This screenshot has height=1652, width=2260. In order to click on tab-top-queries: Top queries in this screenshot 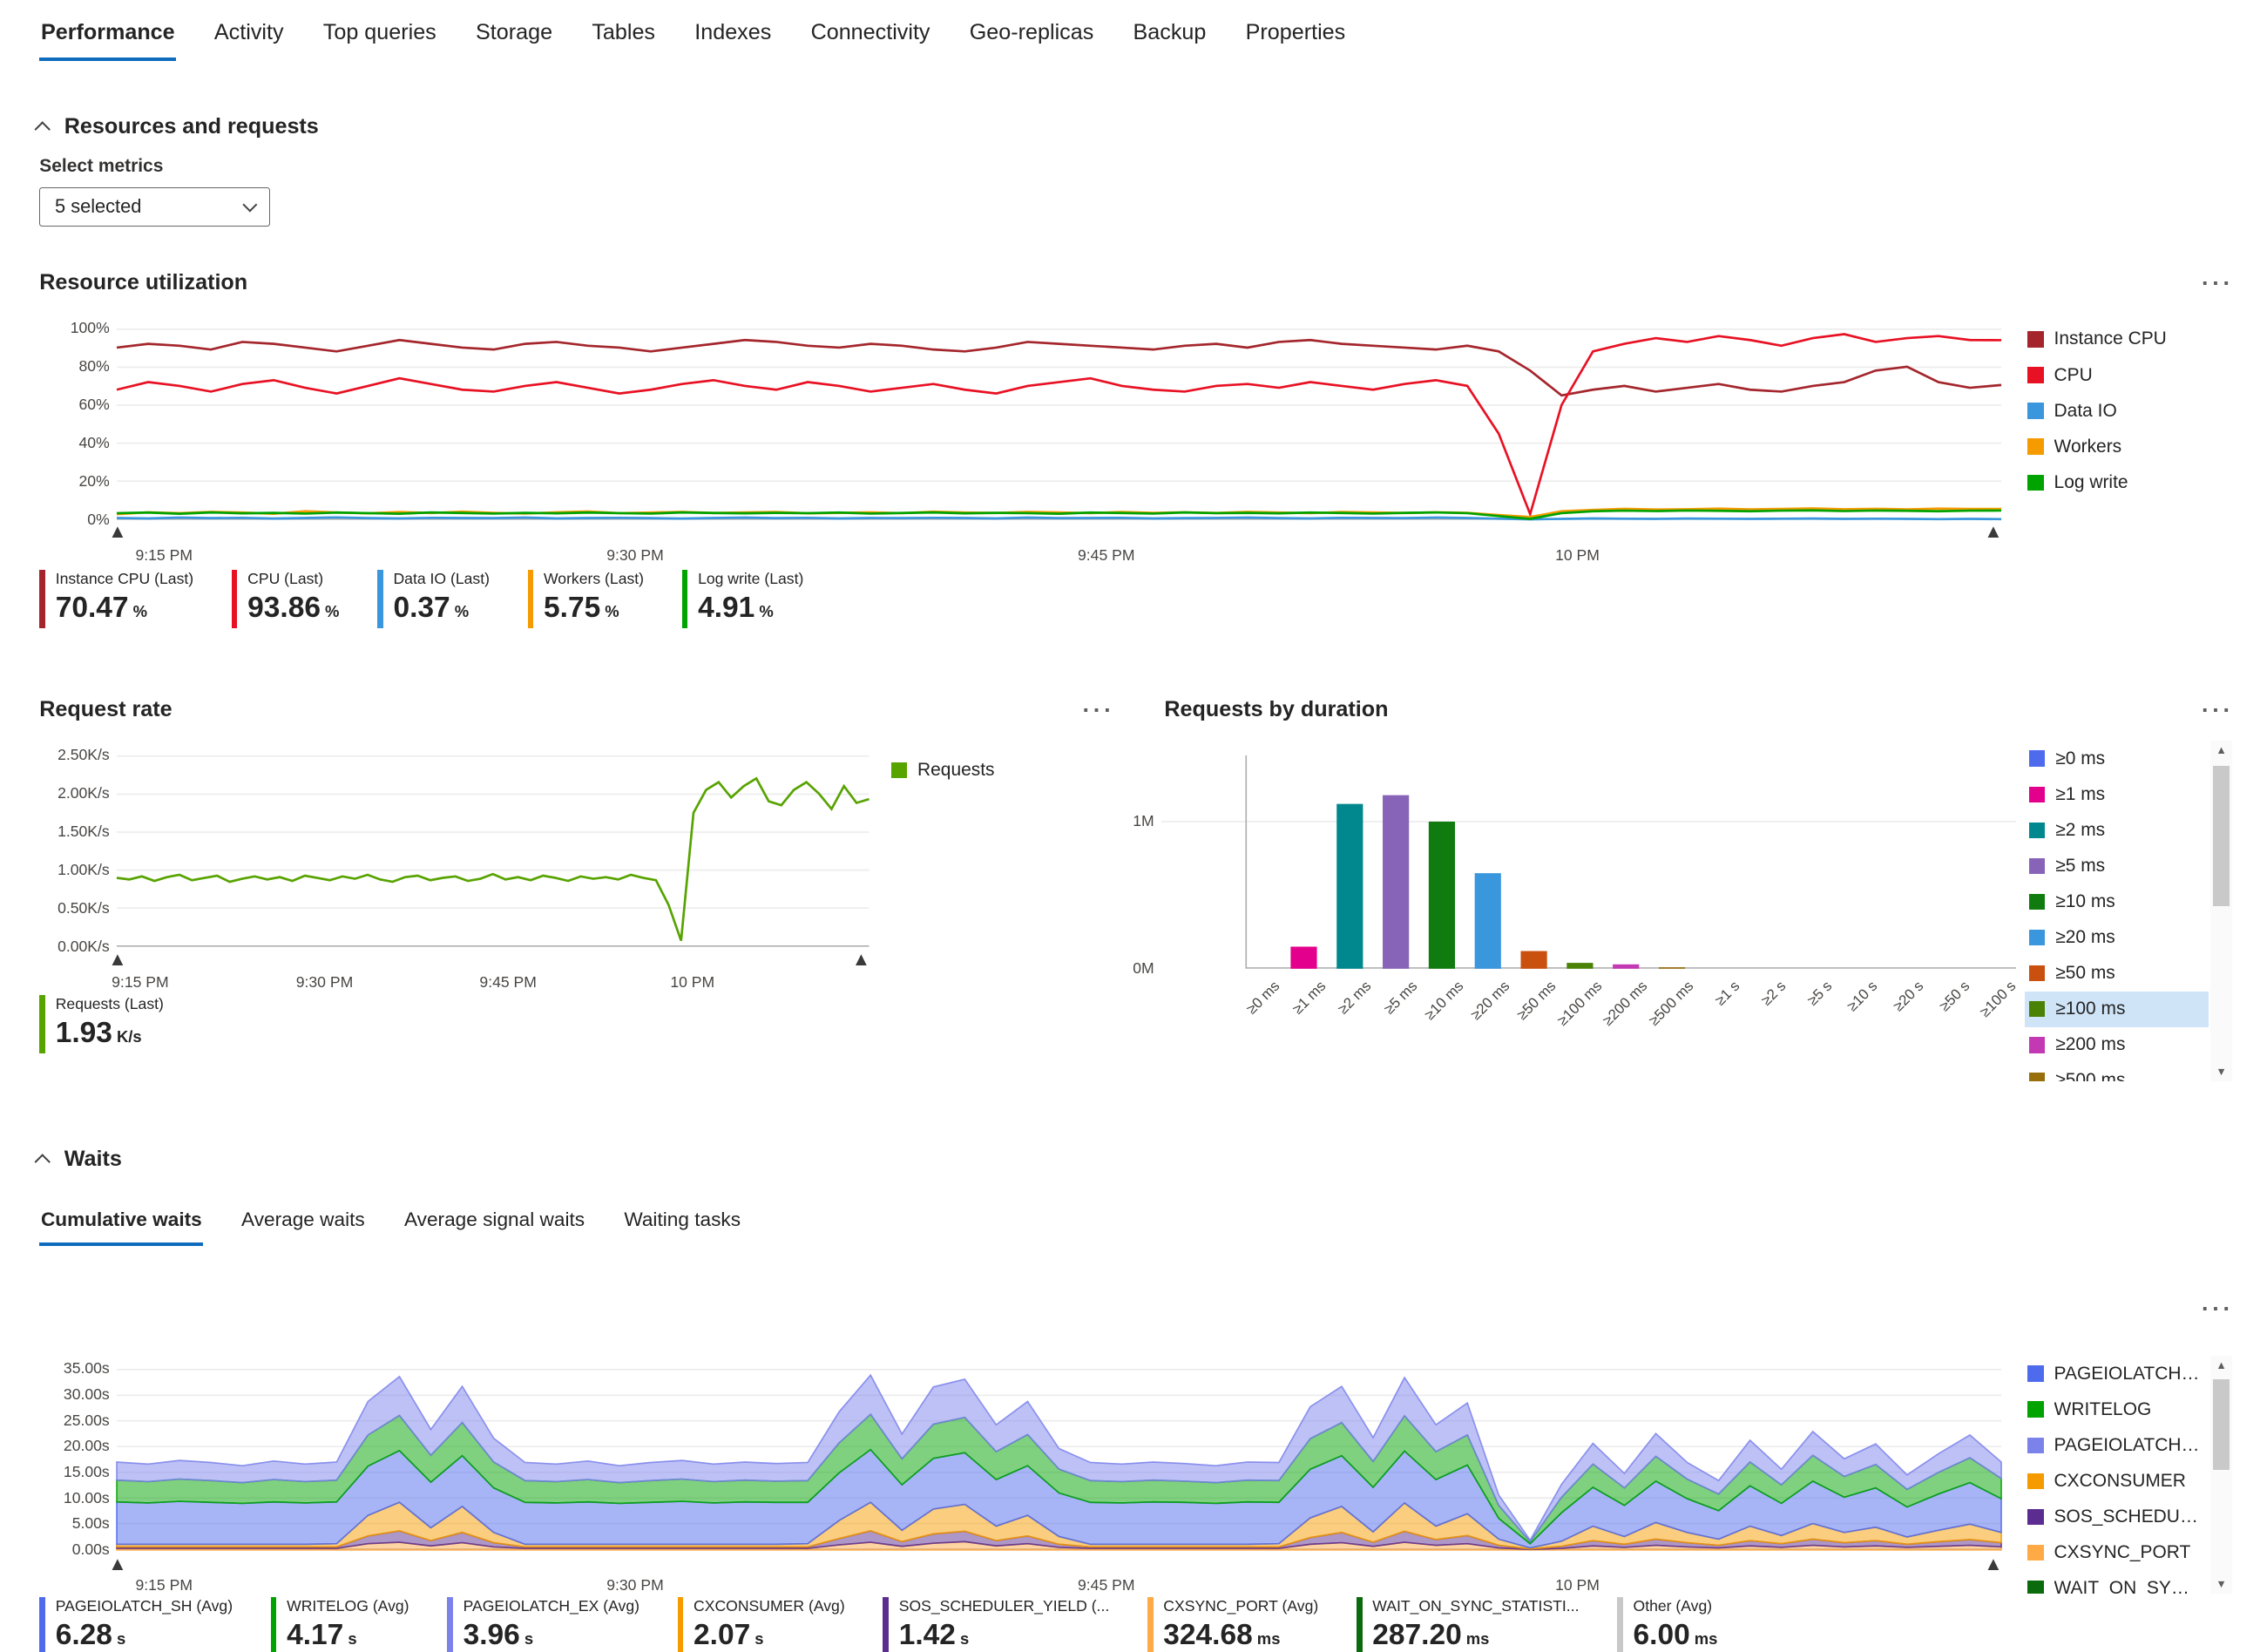, I will do `click(379, 32)`.